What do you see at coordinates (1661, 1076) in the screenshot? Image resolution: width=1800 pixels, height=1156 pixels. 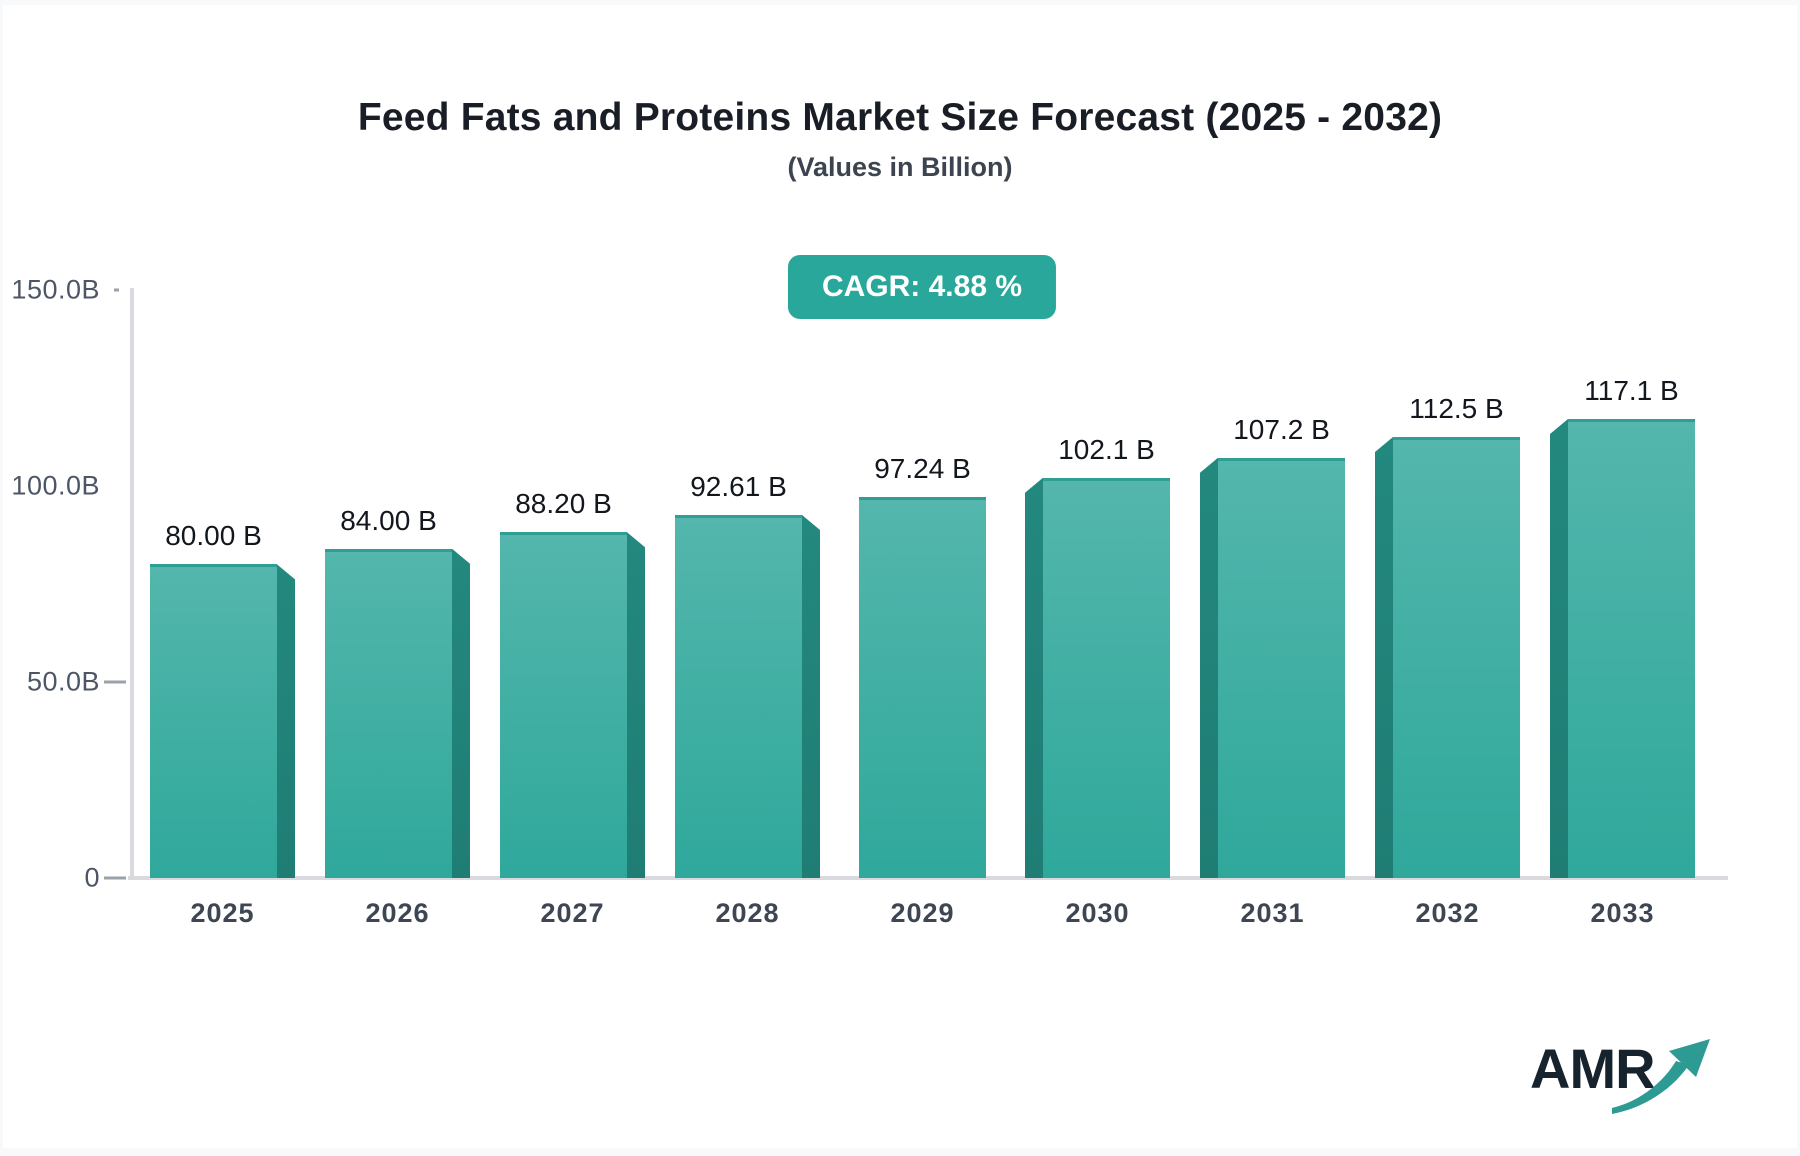 I see `trend-up-arrow-icon` at bounding box center [1661, 1076].